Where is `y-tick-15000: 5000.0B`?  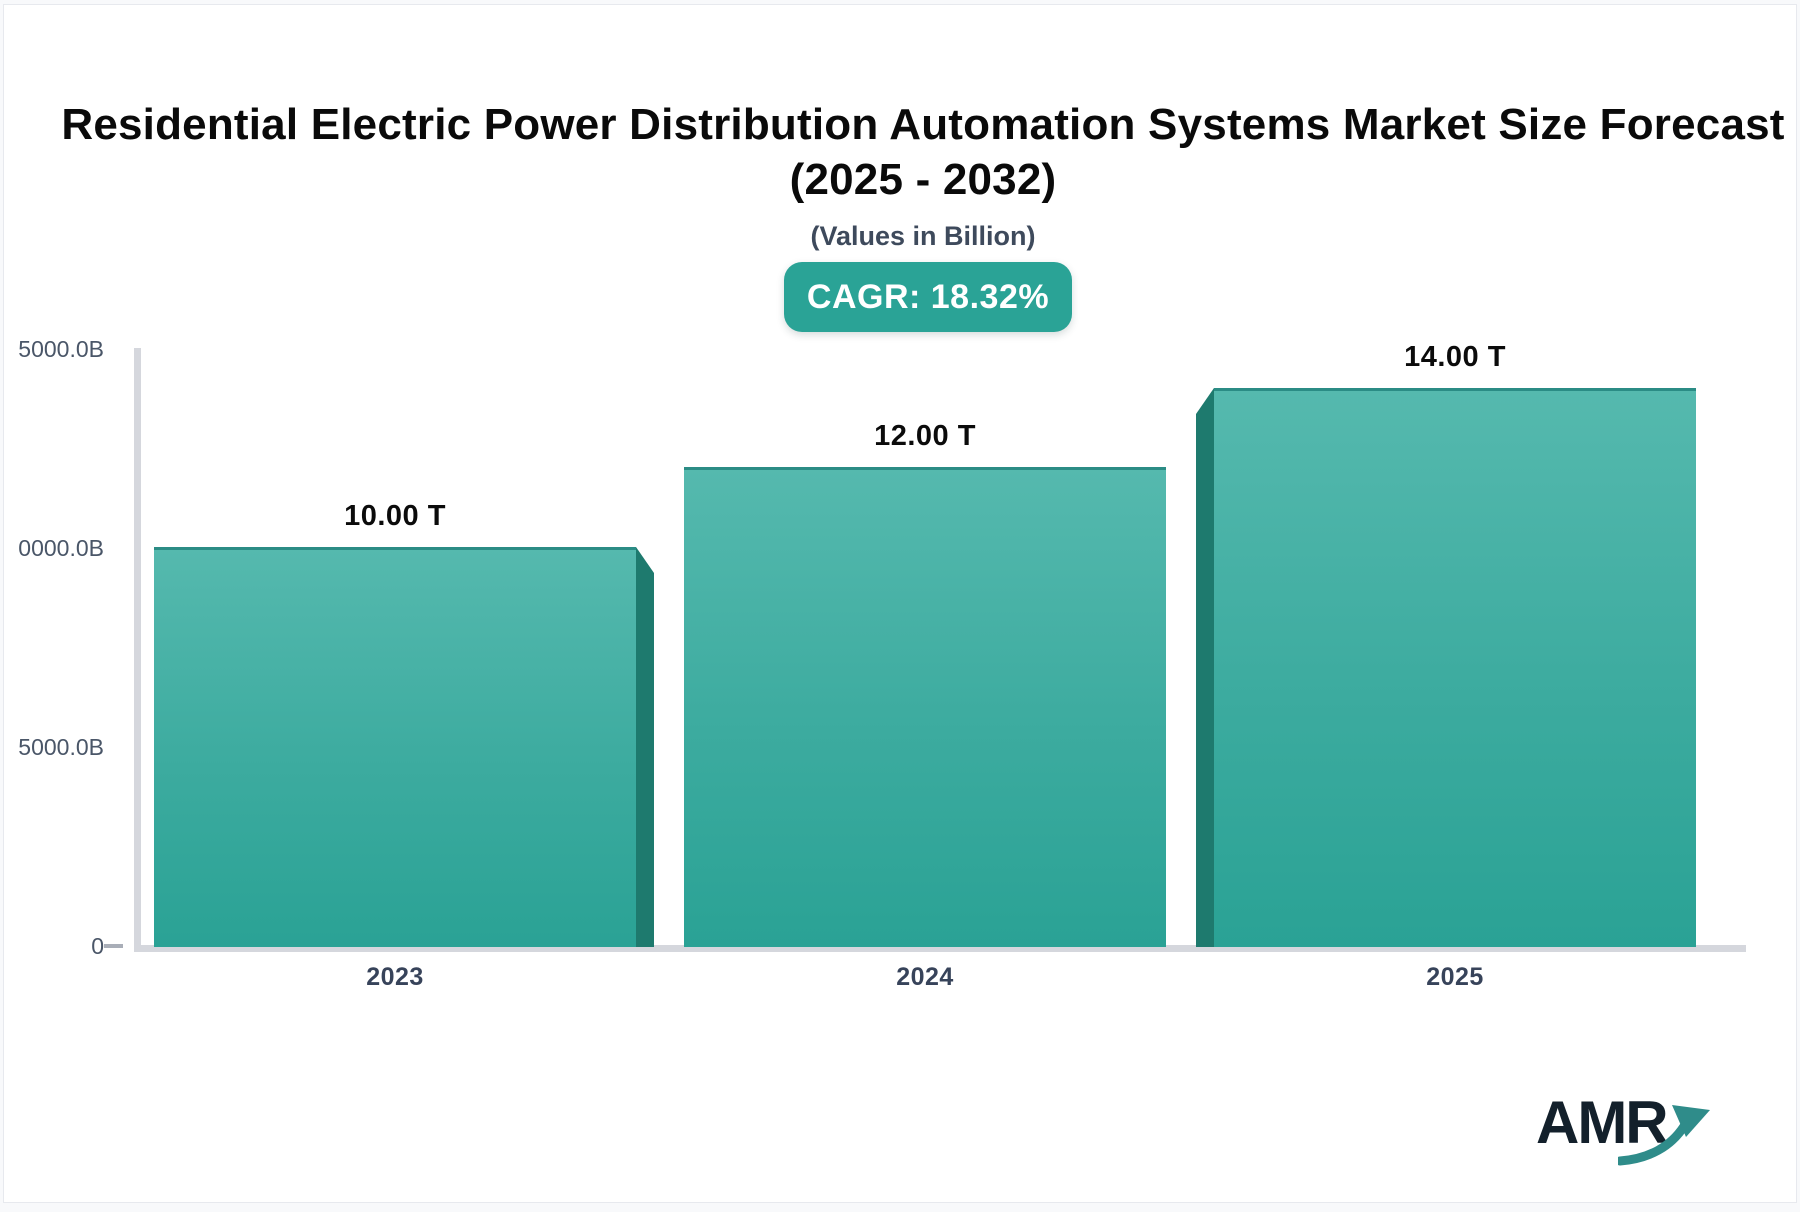
y-tick-15000: 5000.0B is located at coordinates (61, 349).